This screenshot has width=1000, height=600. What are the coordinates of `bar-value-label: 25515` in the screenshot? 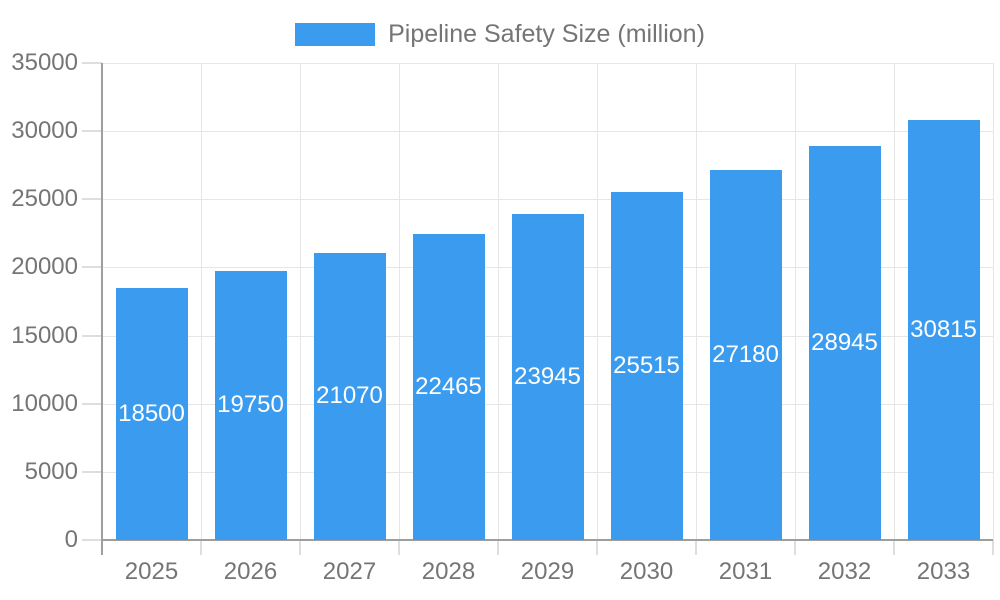 It's located at (646, 366).